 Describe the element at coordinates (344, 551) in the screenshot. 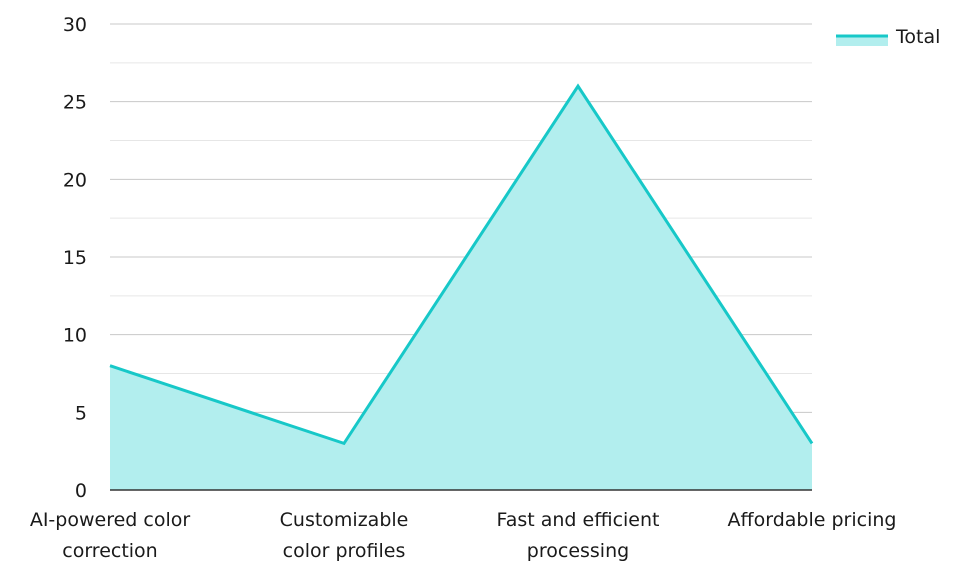

I see `x-tick-label-line: color profiles` at that location.